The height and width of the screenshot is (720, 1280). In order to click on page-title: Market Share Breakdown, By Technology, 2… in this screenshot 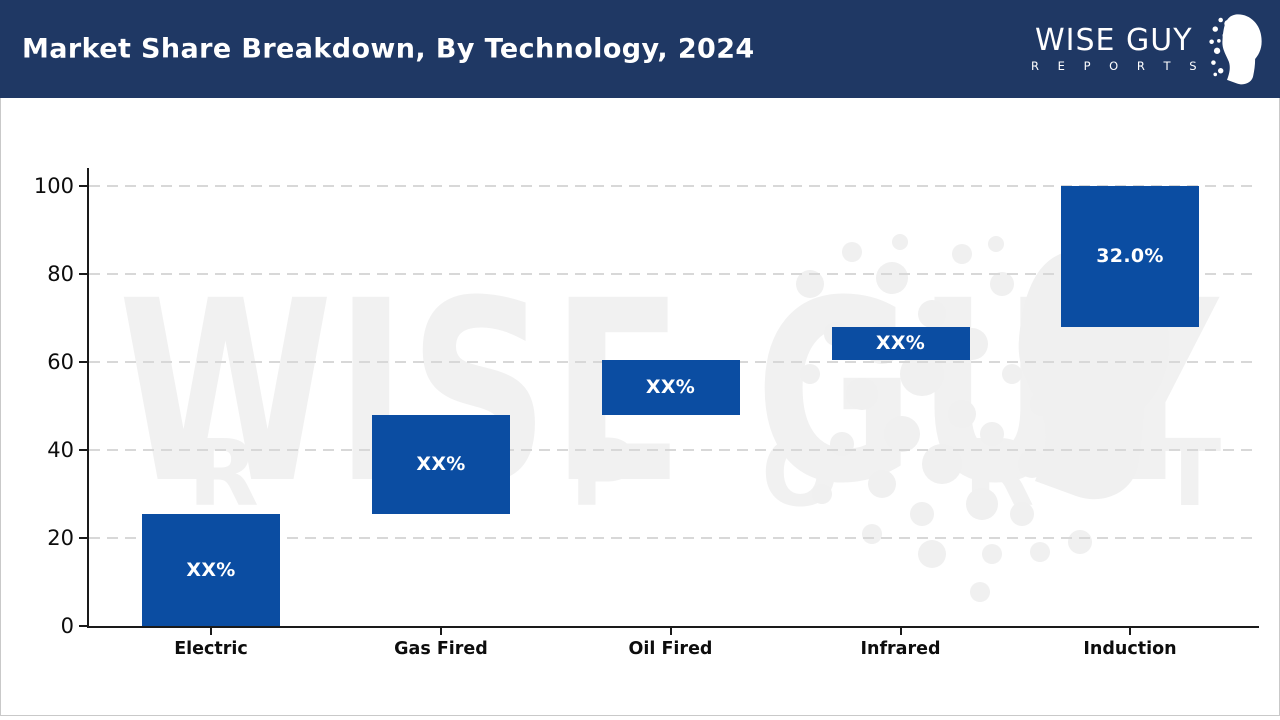, I will do `click(388, 49)`.